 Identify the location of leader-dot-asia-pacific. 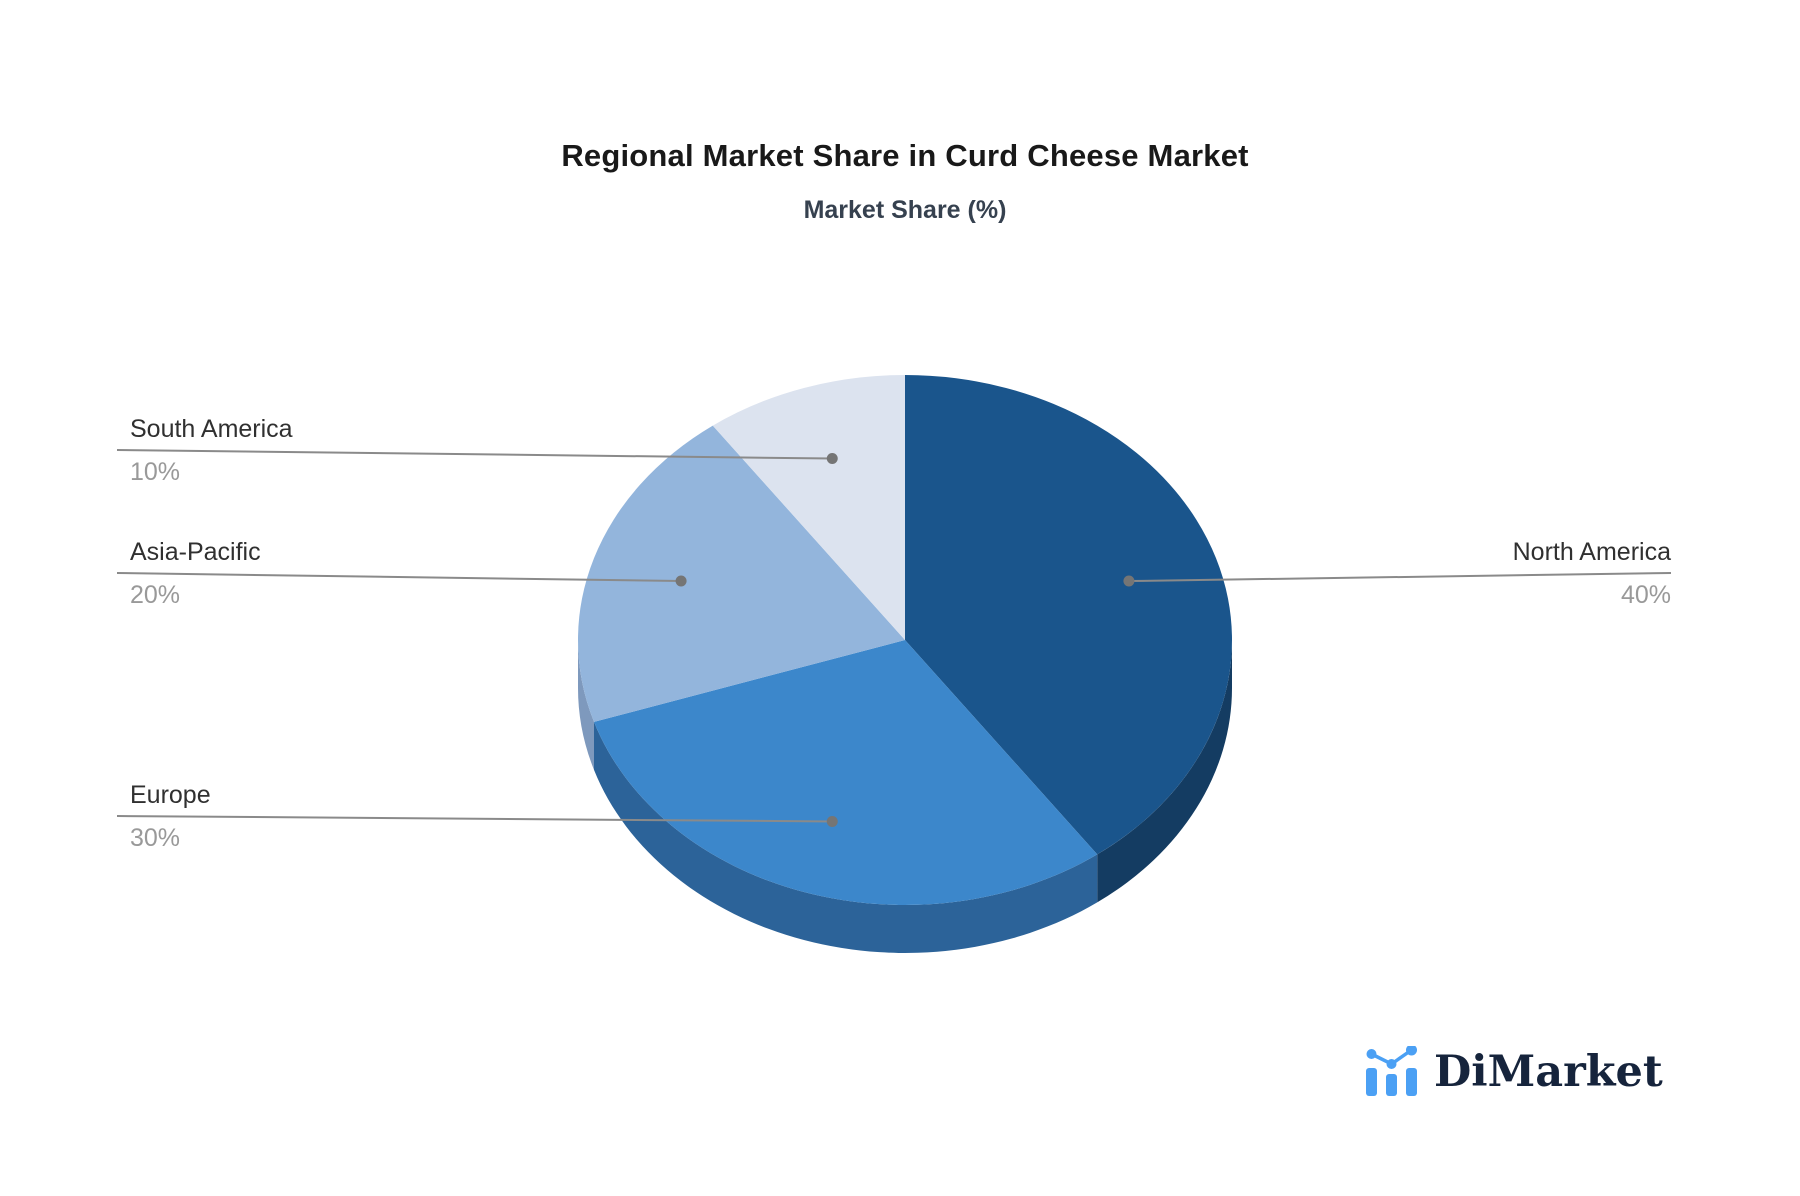
(681, 581).